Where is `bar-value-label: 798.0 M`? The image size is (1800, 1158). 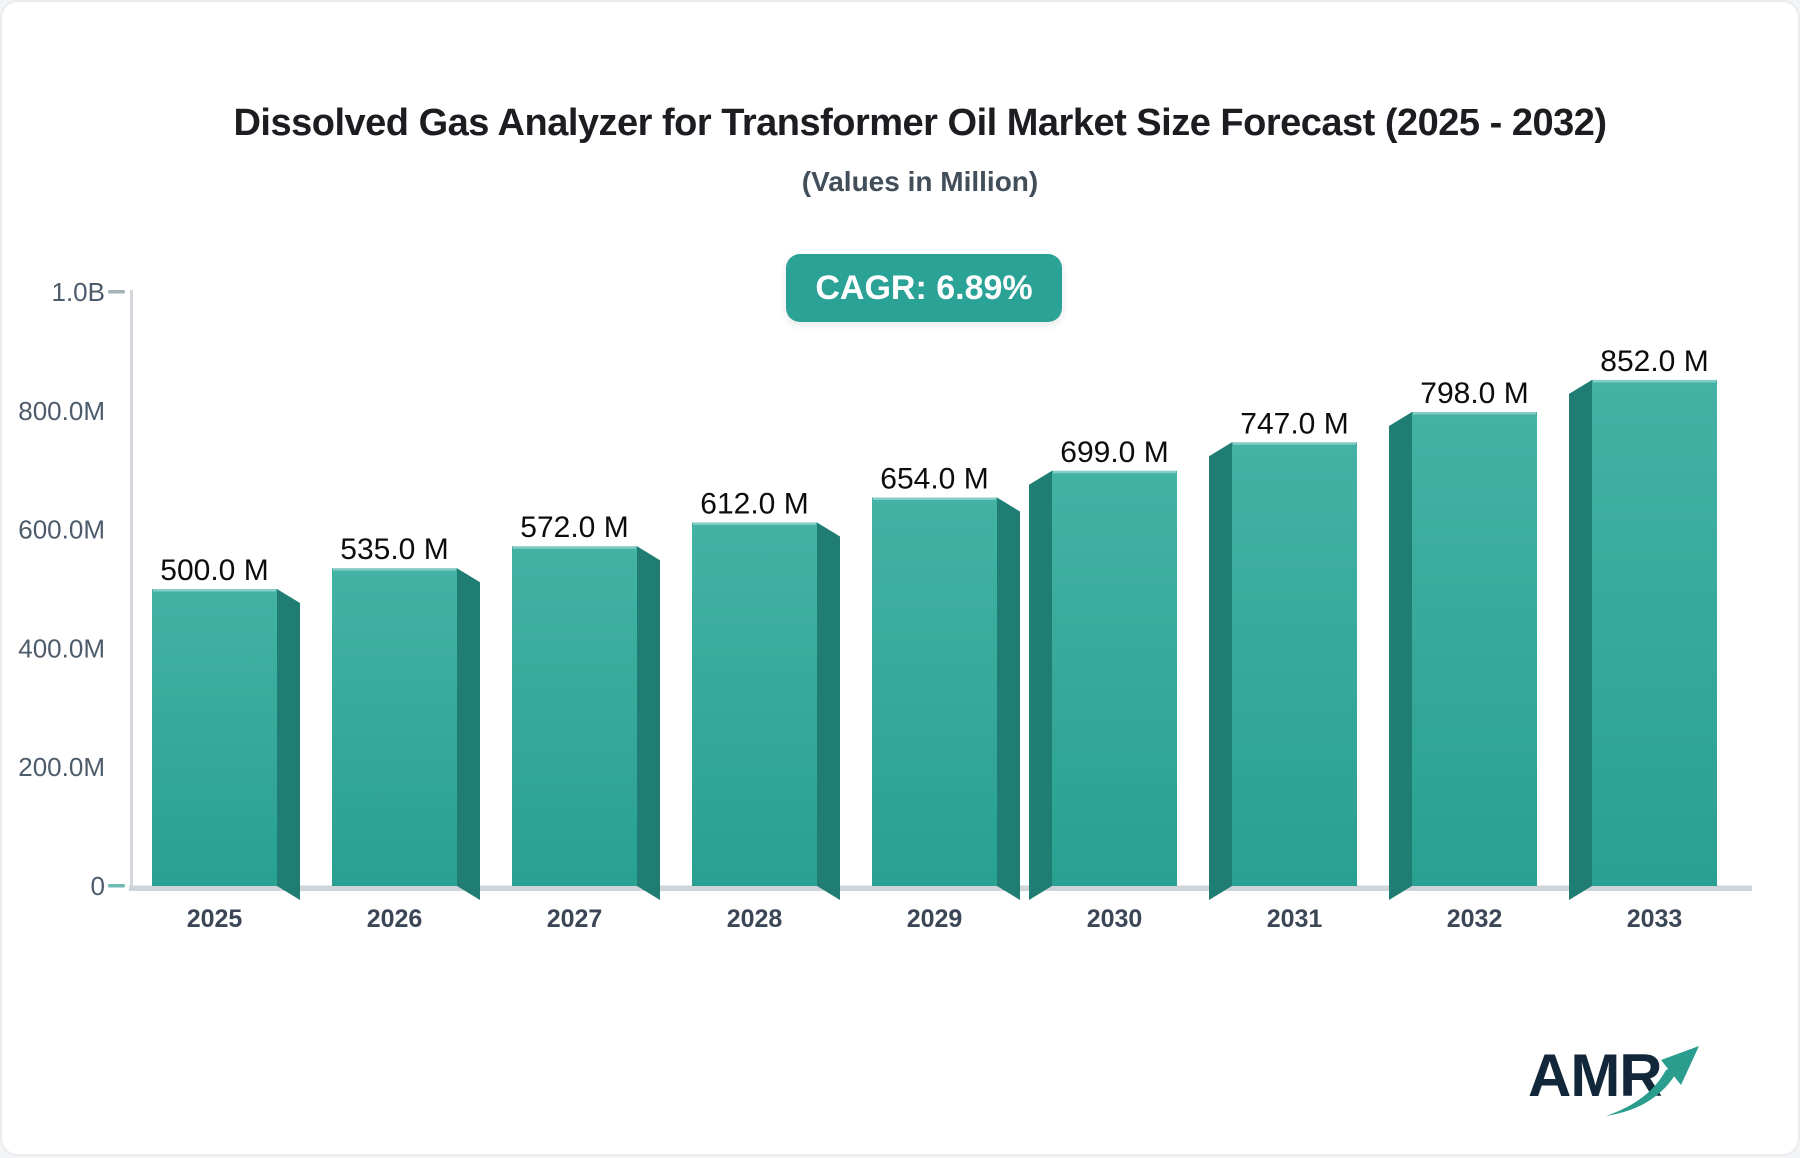 bar-value-label: 798.0 M is located at coordinates (1474, 393).